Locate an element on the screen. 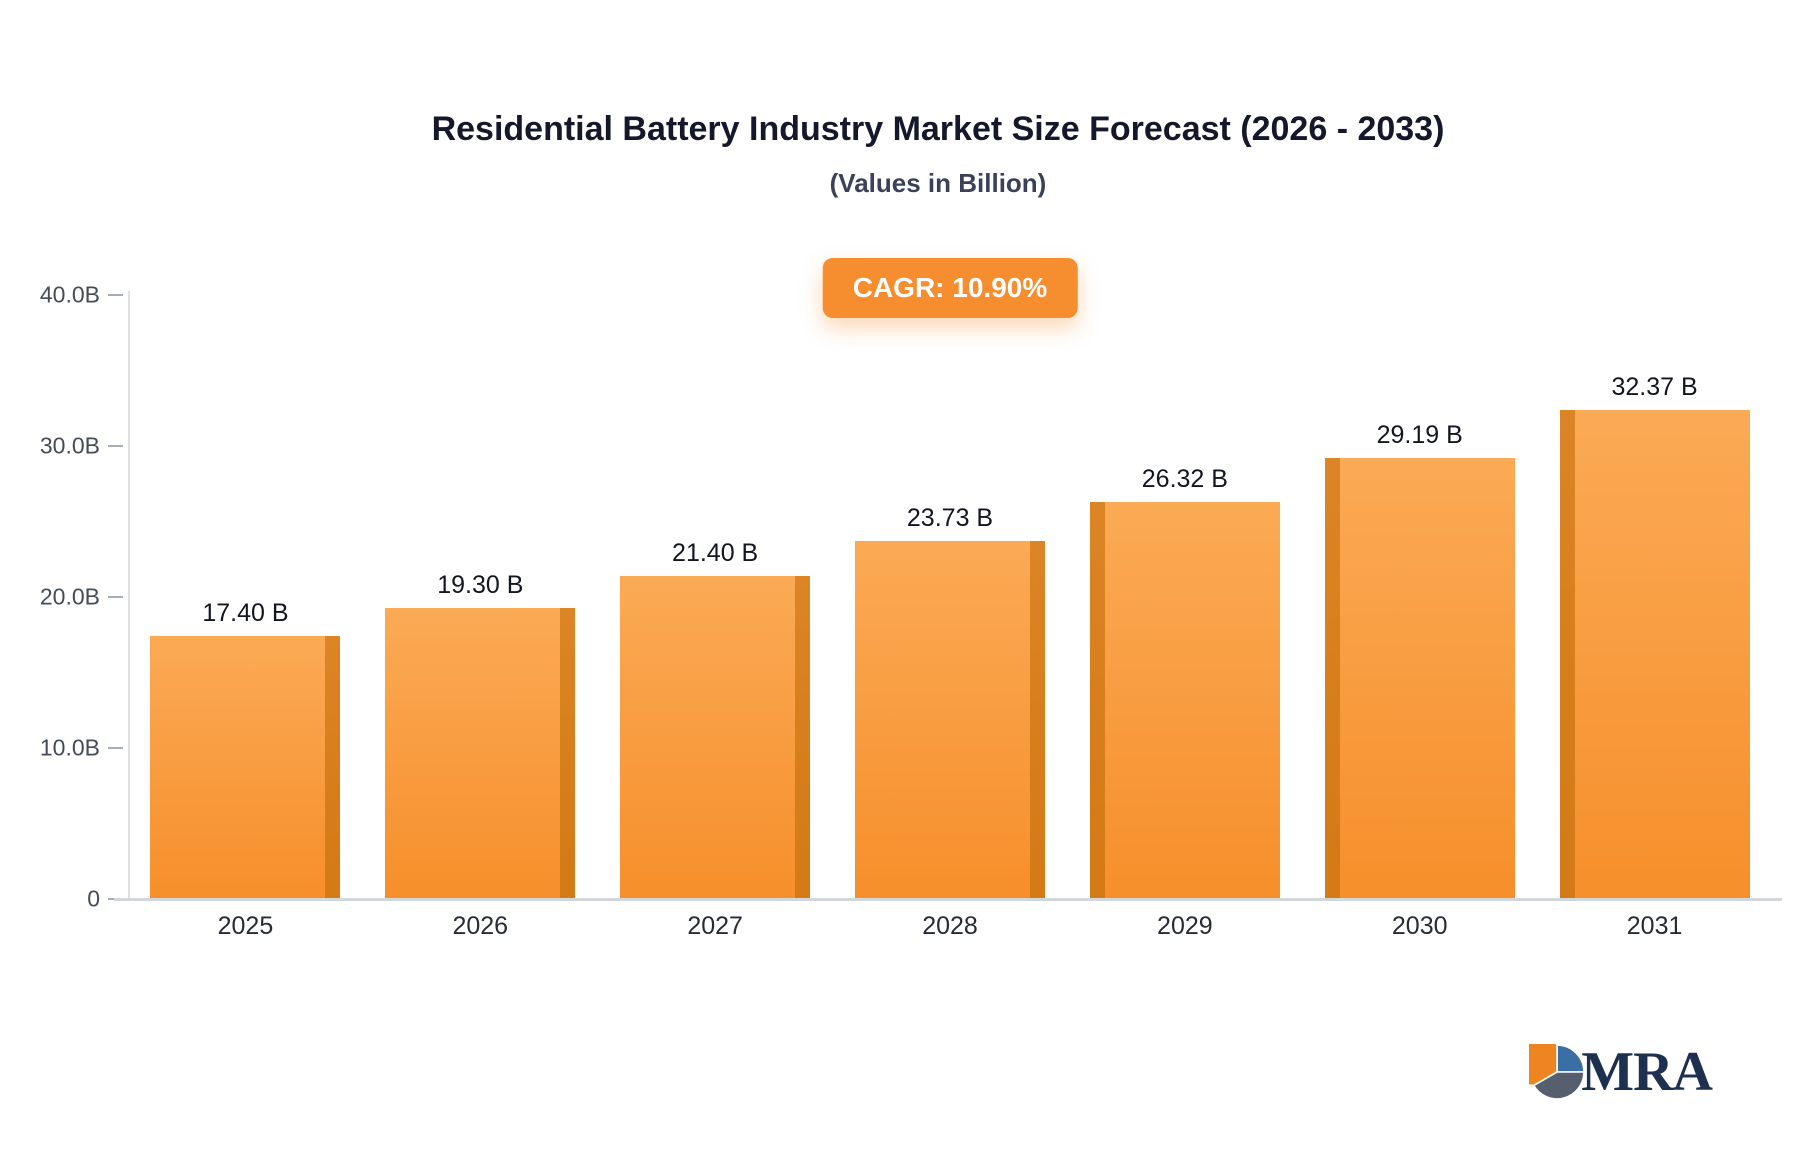 The width and height of the screenshot is (1800, 1156). x-axis-label: 2030 is located at coordinates (1419, 926).